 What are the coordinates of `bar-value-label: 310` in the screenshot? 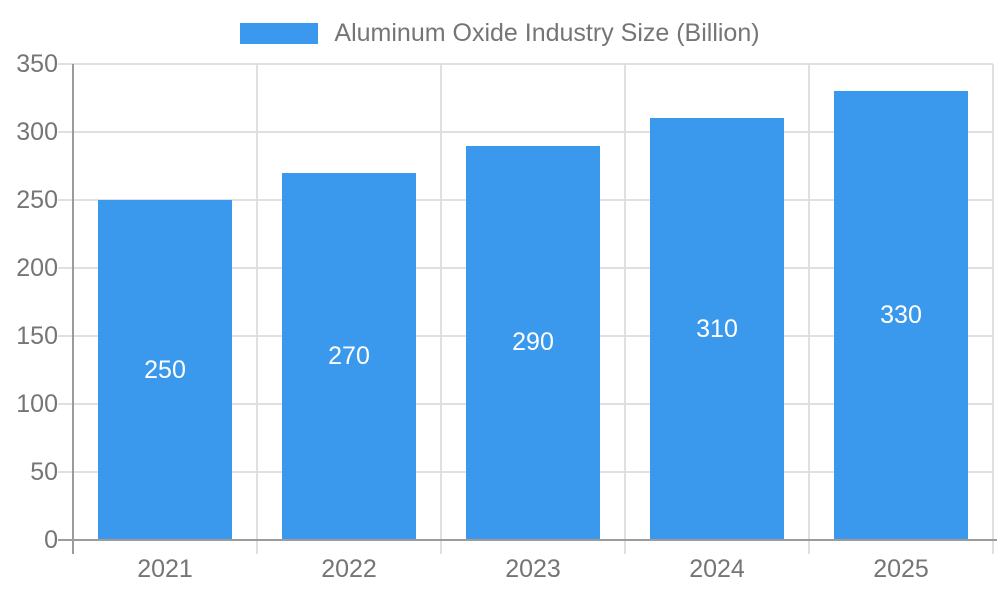 It's located at (717, 328).